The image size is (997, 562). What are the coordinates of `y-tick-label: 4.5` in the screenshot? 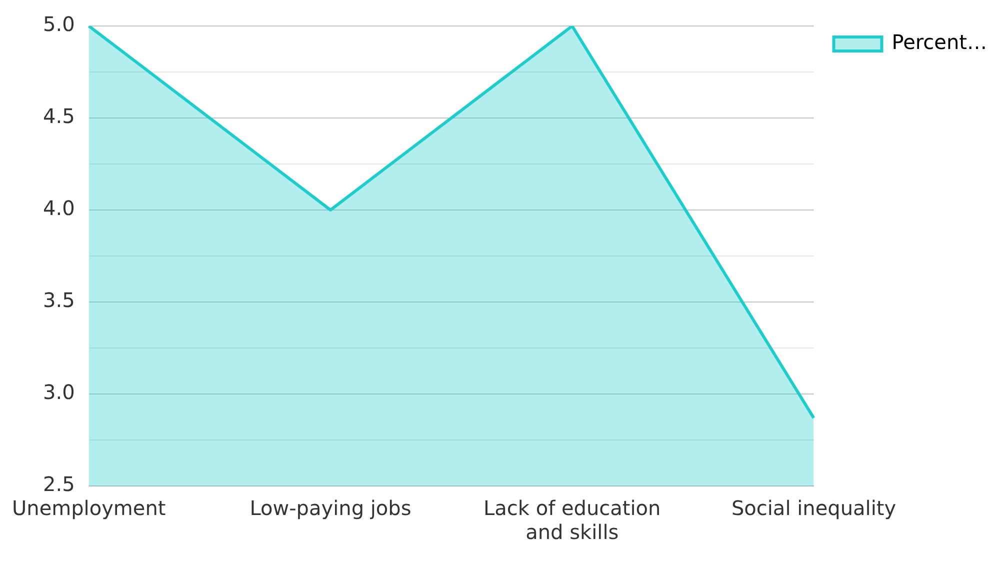 It's located at (59, 116).